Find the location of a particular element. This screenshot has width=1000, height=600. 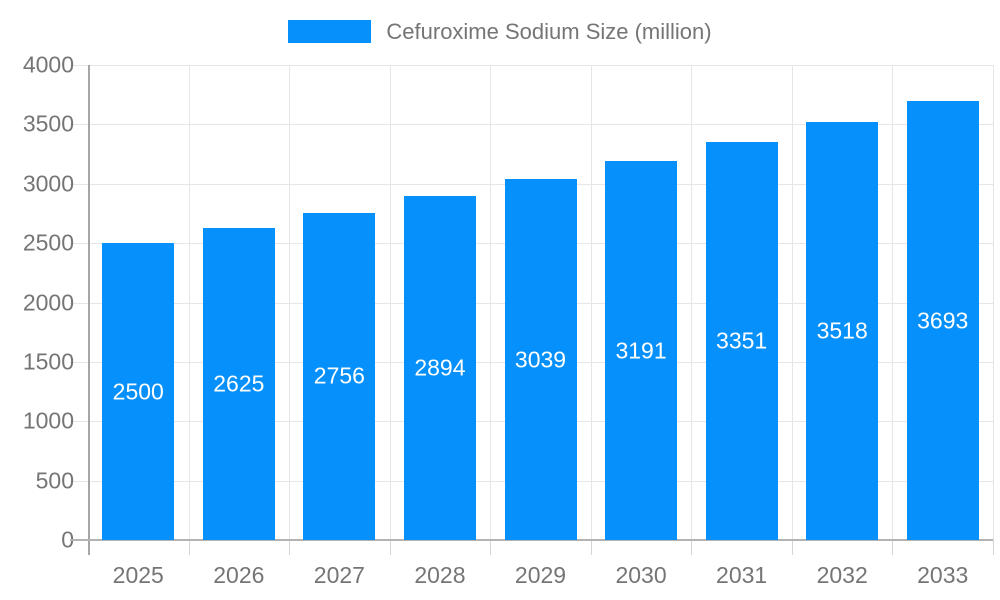

bar-value-label: 3039 is located at coordinates (540, 359).